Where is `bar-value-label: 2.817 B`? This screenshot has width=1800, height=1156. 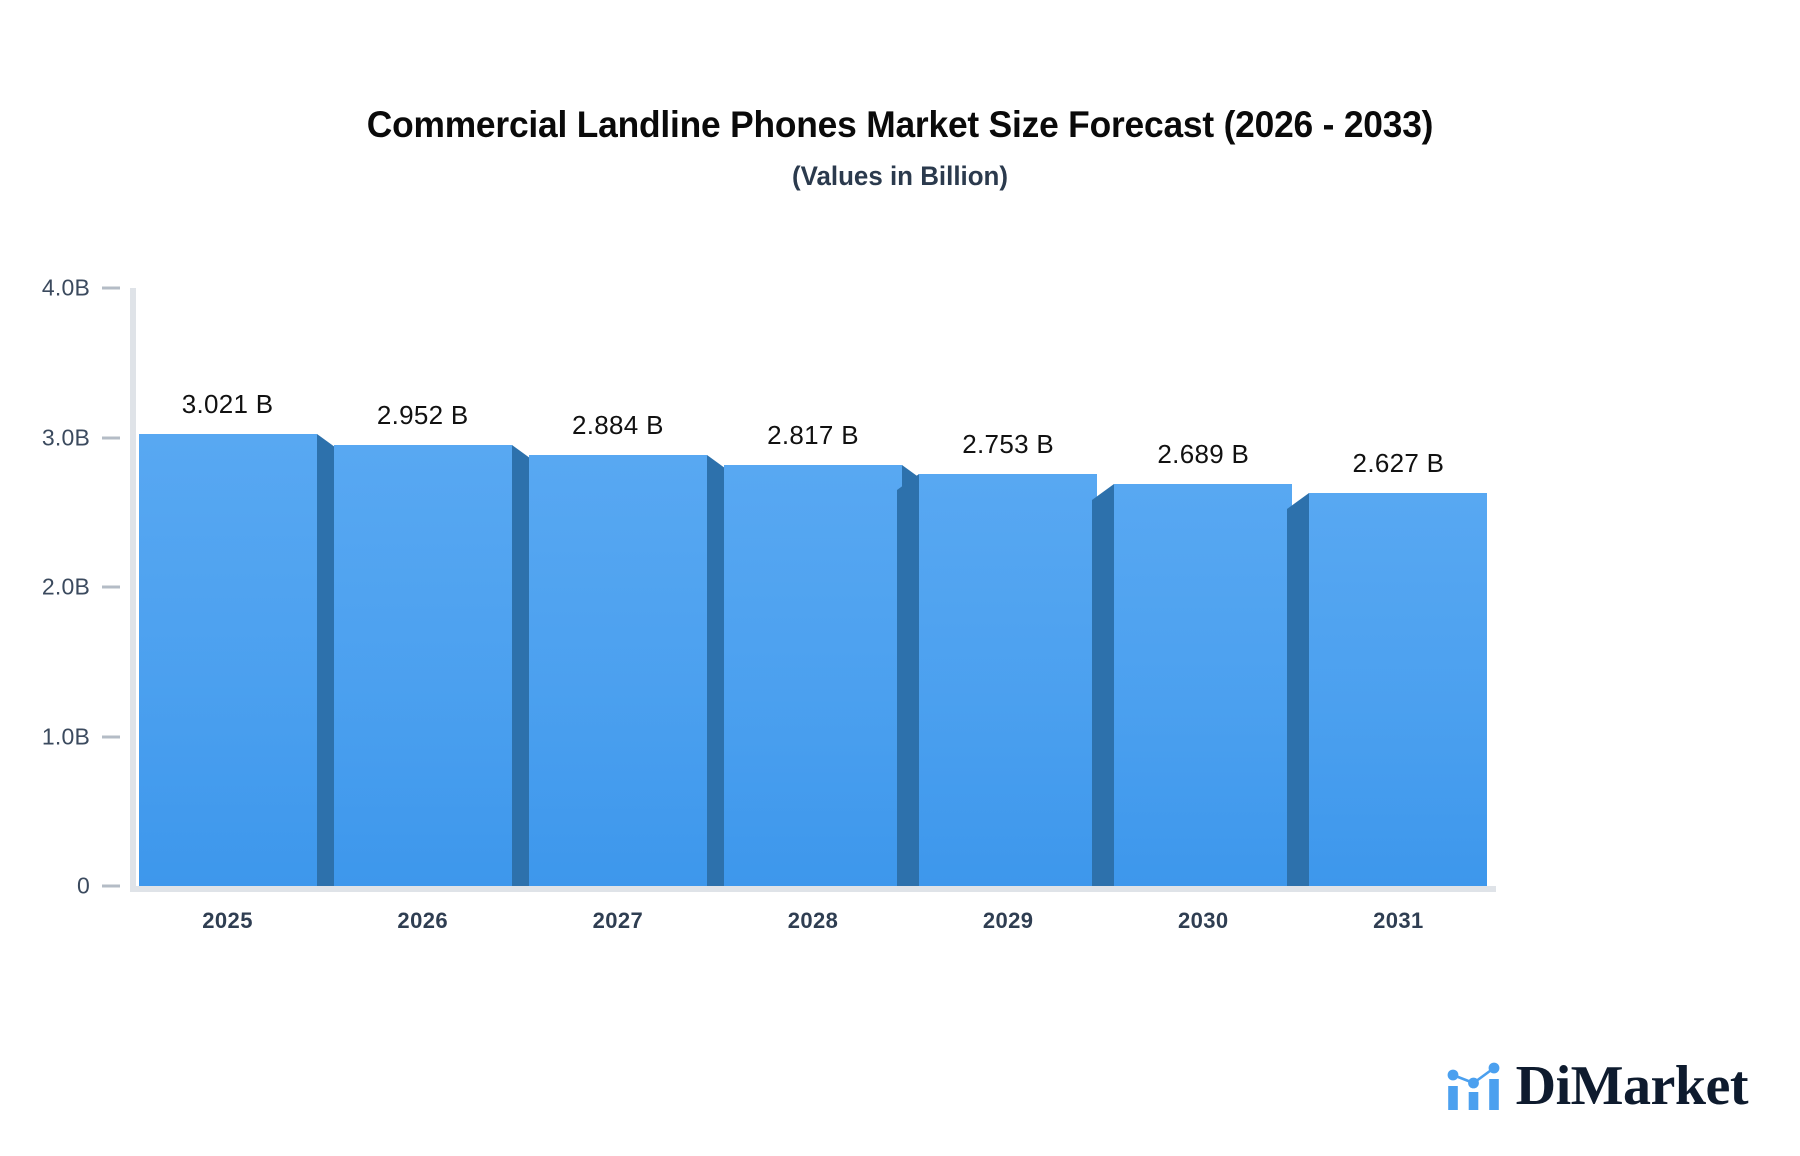 bar-value-label: 2.817 B is located at coordinates (813, 434).